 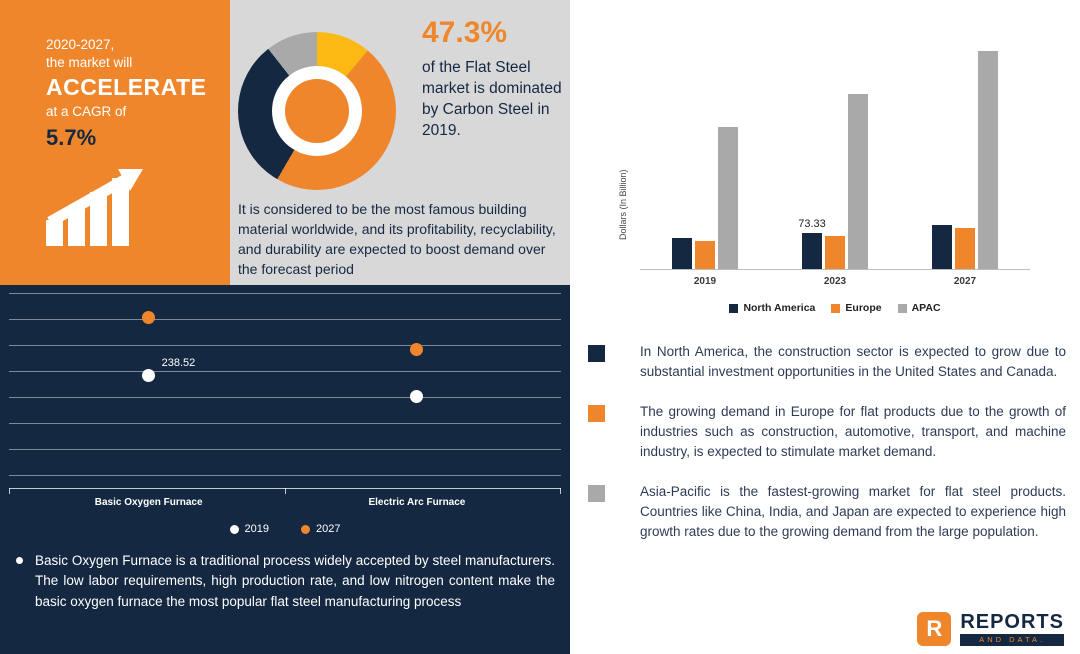 I want to click on legend-swatch-north-america, so click(x=734, y=308).